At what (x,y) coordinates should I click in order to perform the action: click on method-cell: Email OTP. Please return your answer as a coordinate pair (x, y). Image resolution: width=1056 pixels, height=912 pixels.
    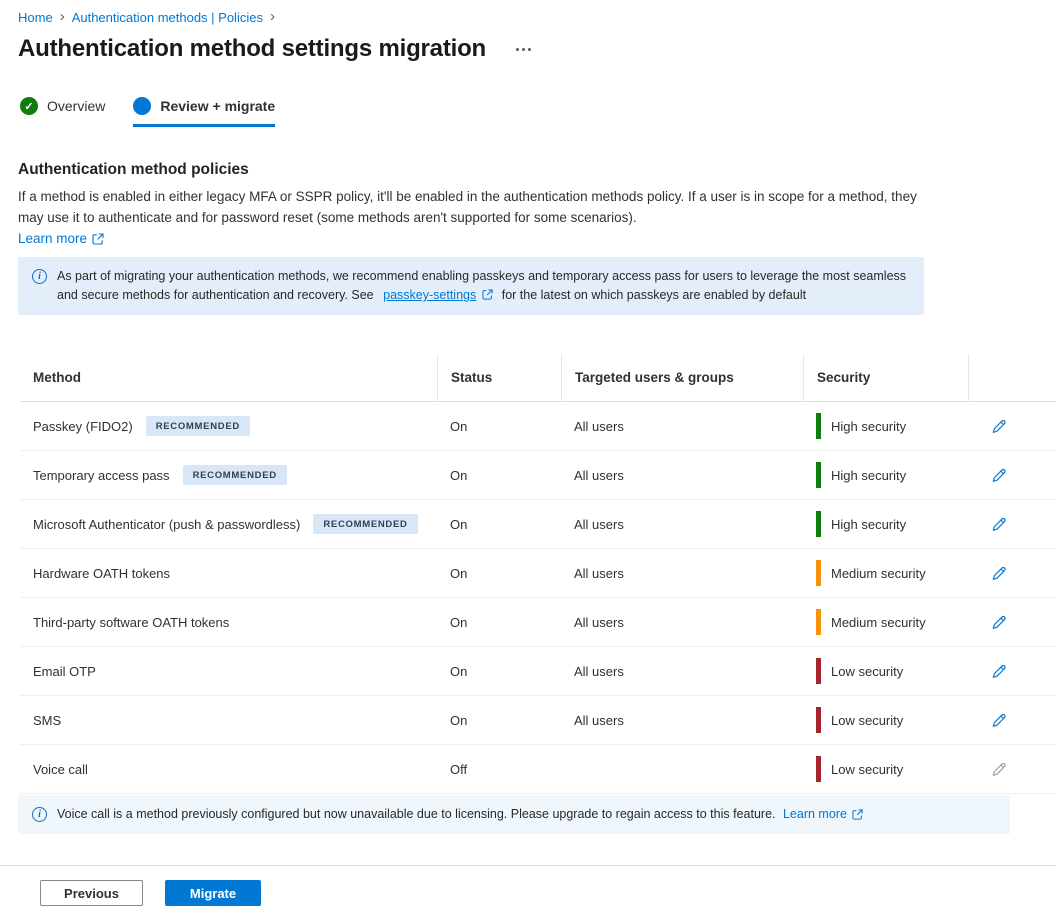
    Looking at the image, I should click on (228, 671).